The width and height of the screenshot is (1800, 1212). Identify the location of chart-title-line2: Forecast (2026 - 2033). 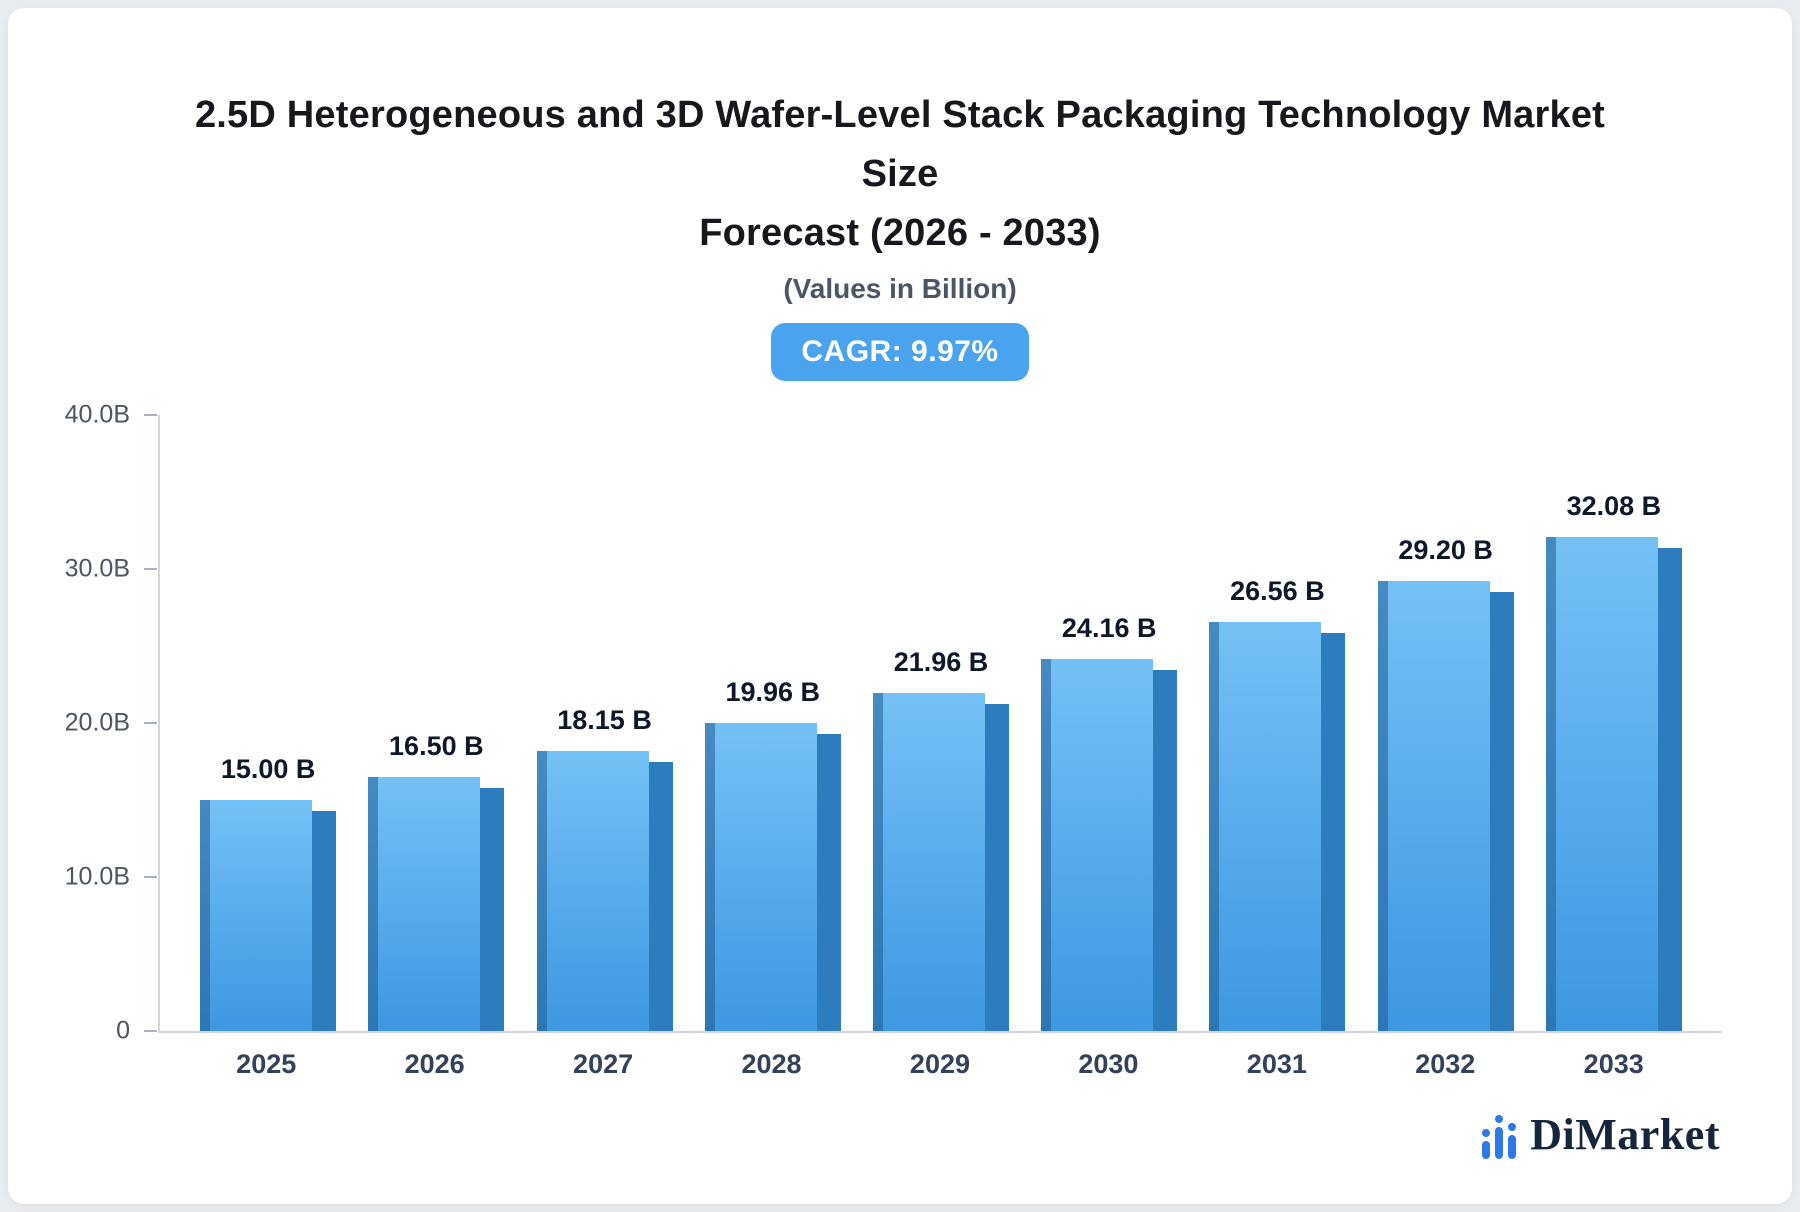
(900, 232).